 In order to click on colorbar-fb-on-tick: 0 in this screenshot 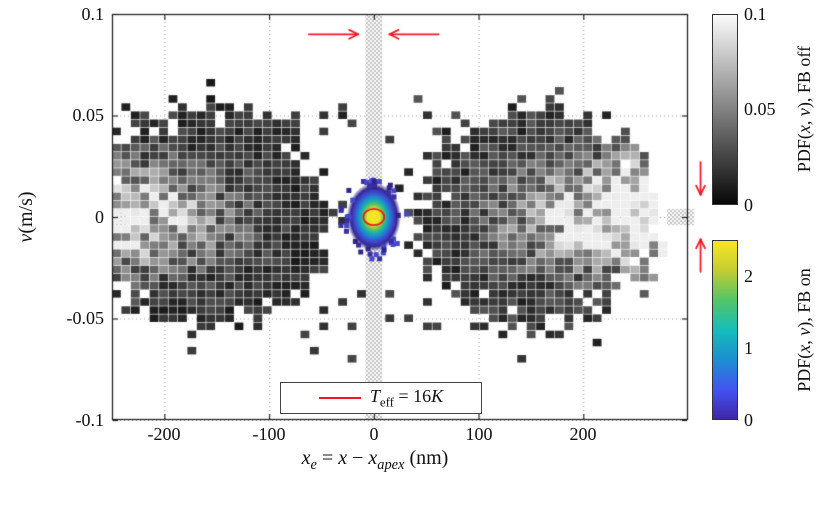, I will do `click(748, 420)`.